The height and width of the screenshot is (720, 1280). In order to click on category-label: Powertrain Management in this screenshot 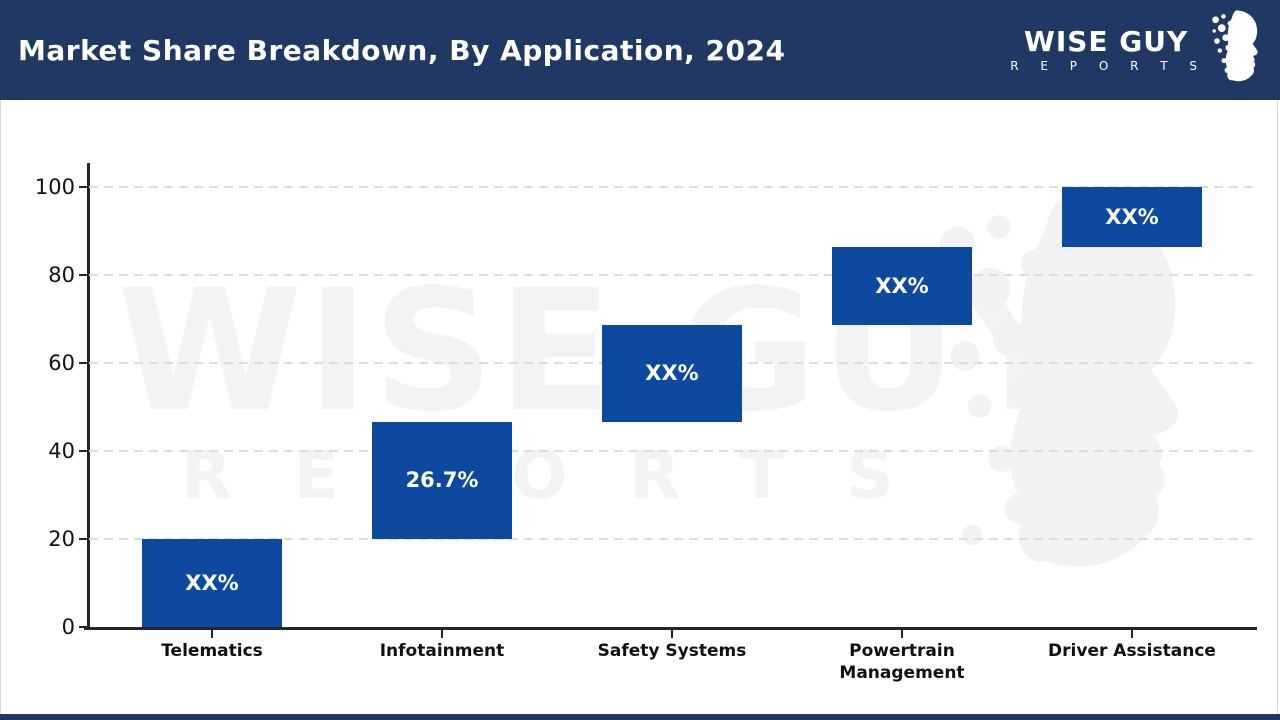, I will do `click(902, 662)`.